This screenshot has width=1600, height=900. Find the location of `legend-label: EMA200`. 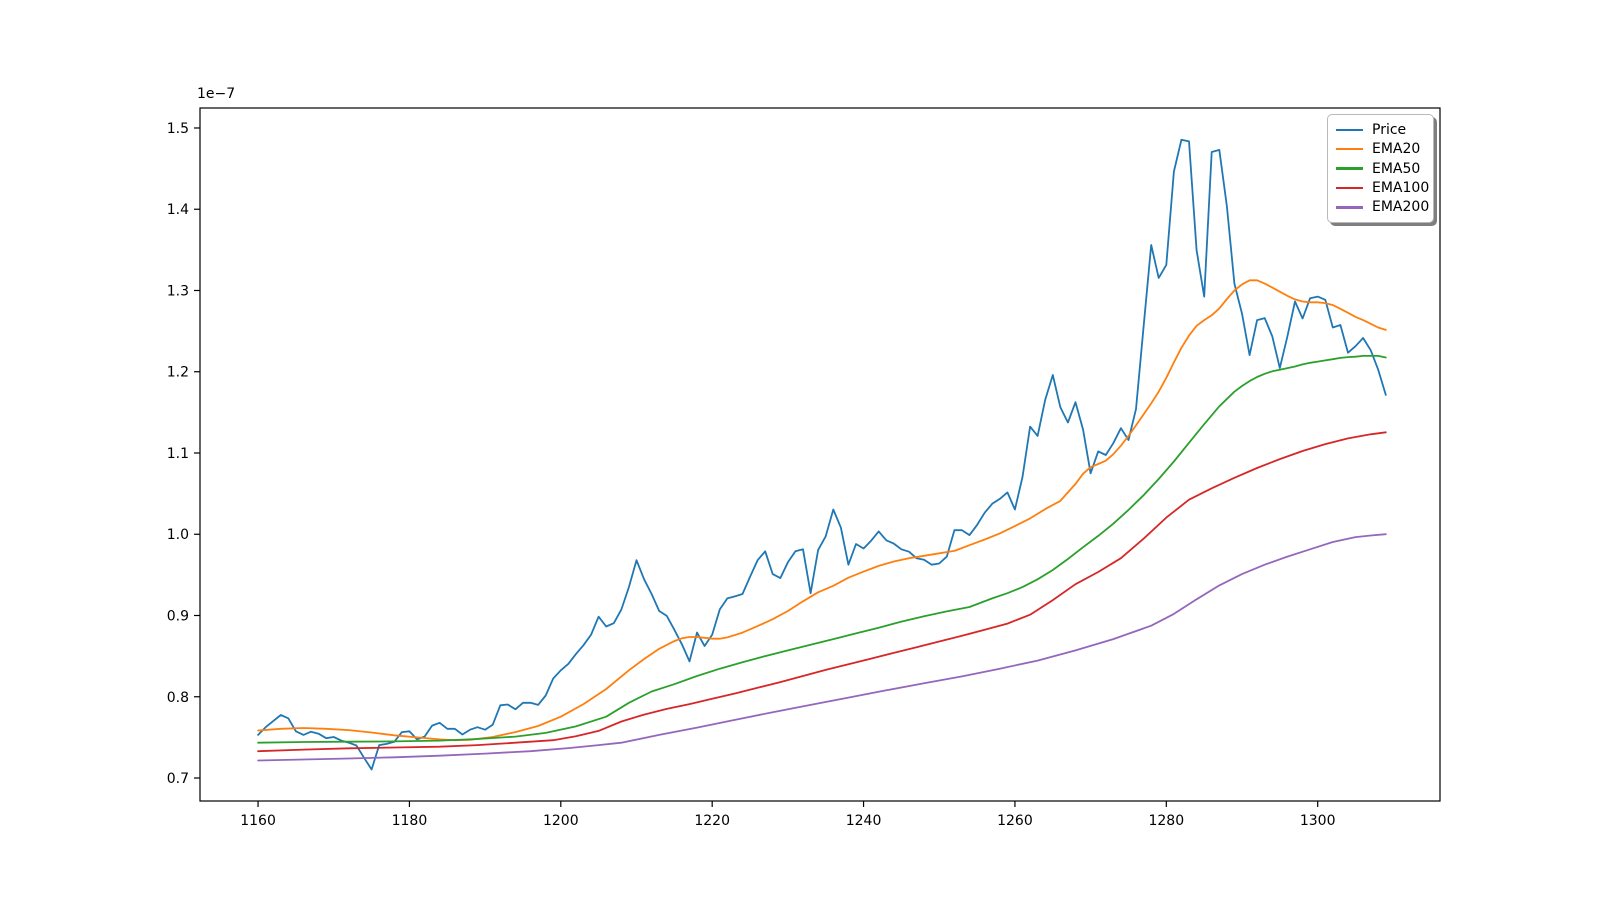

legend-label: EMA200 is located at coordinates (1401, 207).